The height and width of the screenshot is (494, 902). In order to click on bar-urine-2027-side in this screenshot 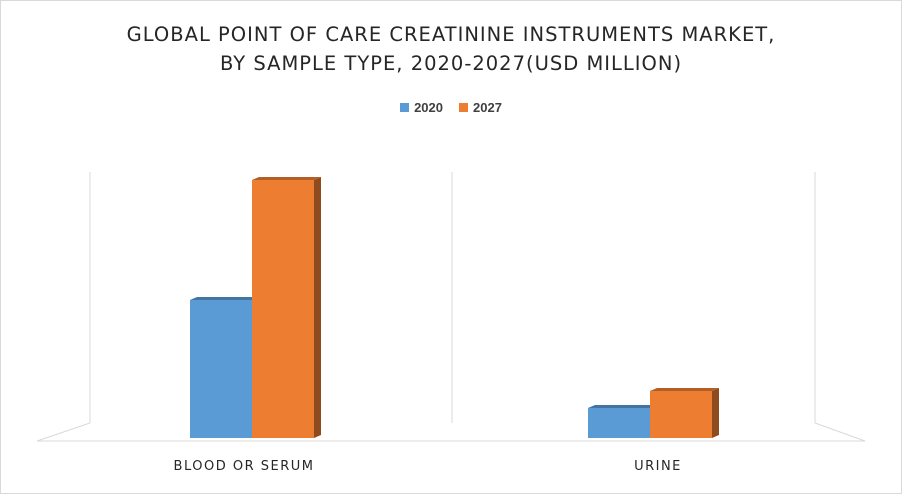, I will do `click(715, 413)`.